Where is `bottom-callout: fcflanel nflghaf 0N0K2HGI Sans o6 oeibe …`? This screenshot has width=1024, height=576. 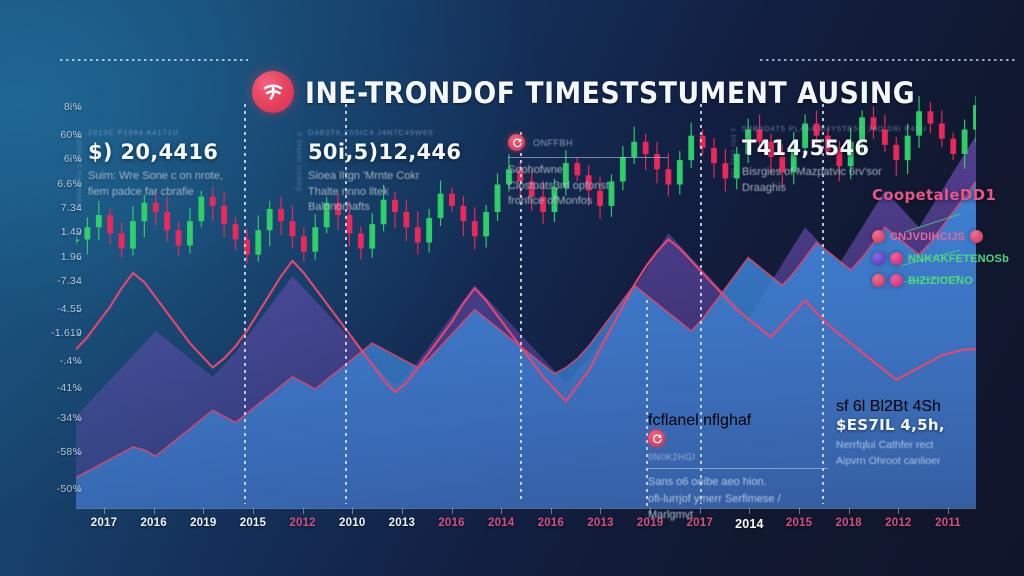 bottom-callout: fcflanel nflghaf 0N0K2HGI Sans o6 oeibe … is located at coordinates (738, 468).